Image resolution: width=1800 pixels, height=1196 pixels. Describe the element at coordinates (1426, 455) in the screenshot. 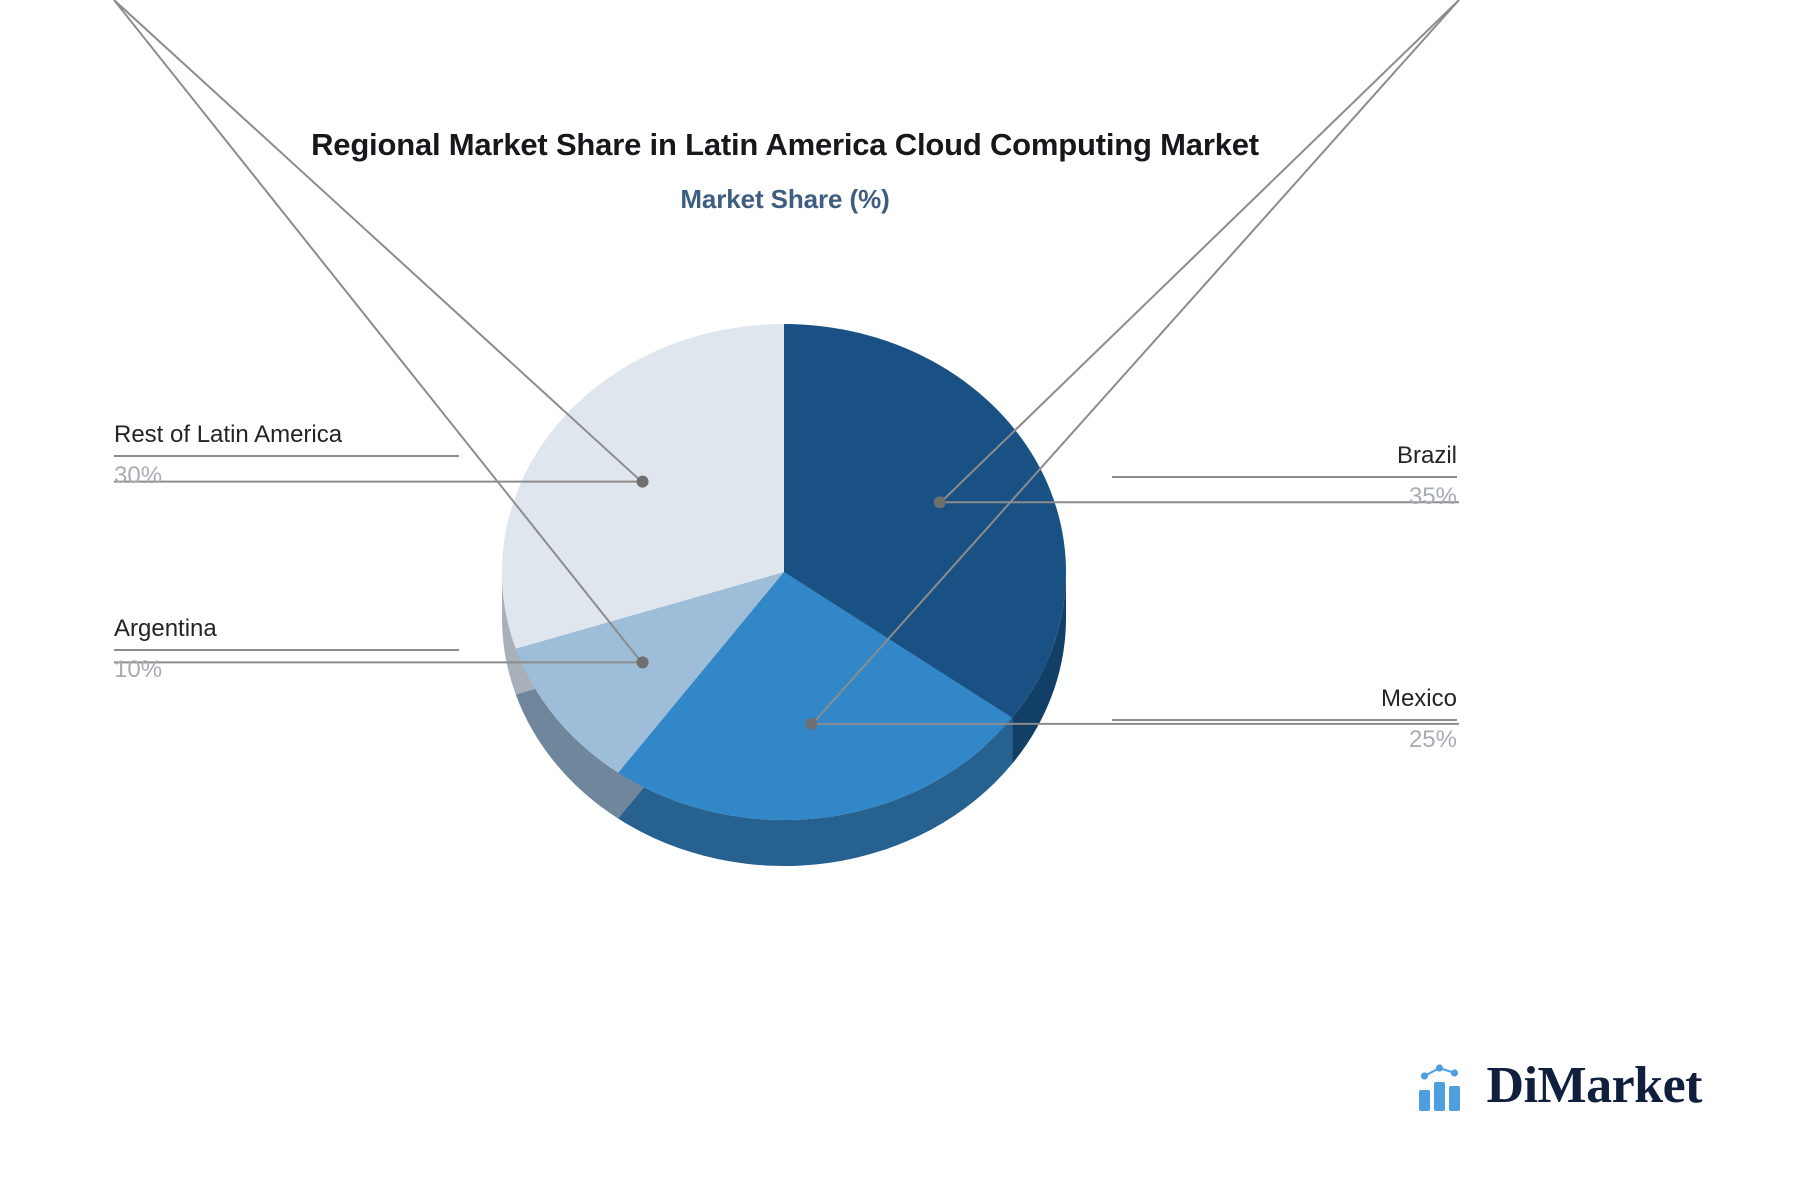

I see `callout-label: Brazil` at that location.